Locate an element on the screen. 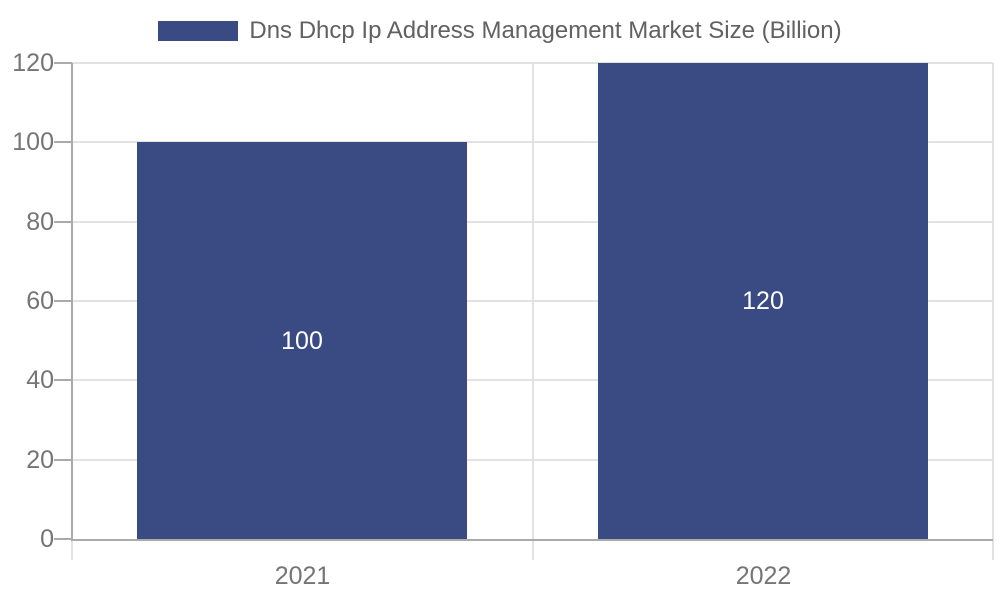 The image size is (1000, 600). x-tick-label: 2021 is located at coordinates (302, 576).